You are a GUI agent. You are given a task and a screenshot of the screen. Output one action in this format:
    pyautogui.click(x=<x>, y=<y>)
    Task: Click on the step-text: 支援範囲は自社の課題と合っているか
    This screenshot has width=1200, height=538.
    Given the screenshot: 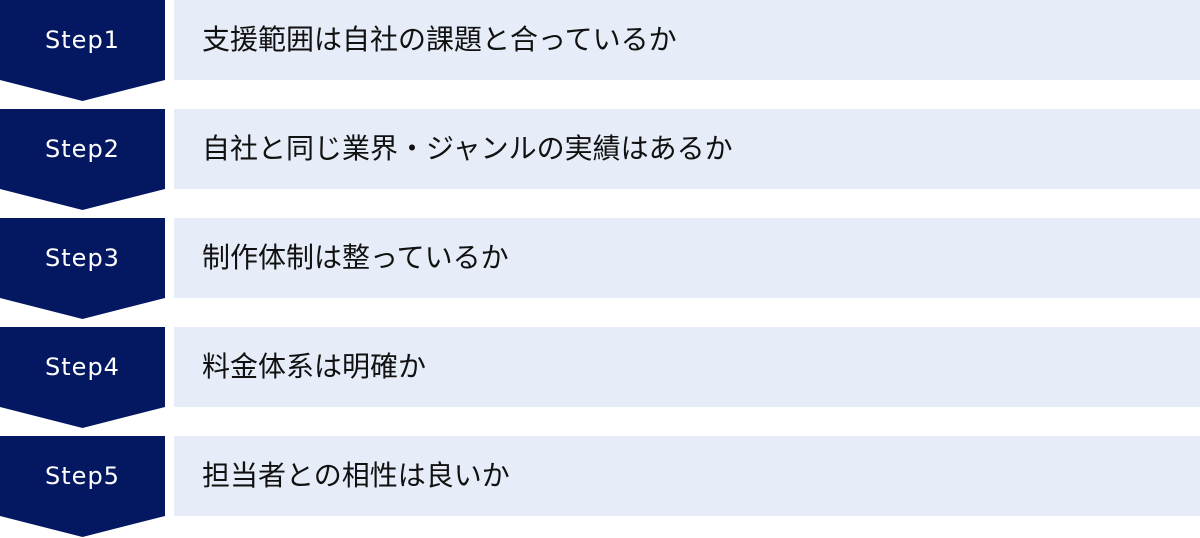 What is the action you would take?
    pyautogui.click(x=439, y=39)
    